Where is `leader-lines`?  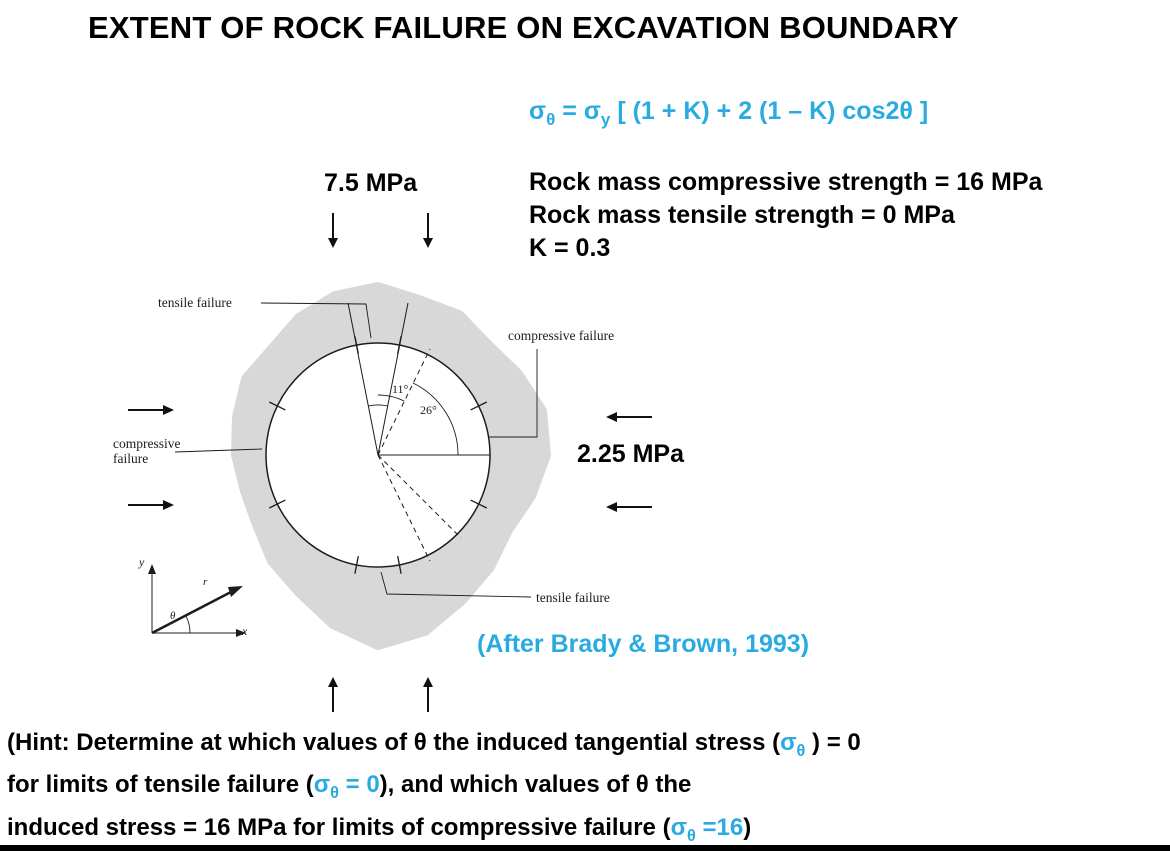 leader-lines is located at coordinates (356, 450).